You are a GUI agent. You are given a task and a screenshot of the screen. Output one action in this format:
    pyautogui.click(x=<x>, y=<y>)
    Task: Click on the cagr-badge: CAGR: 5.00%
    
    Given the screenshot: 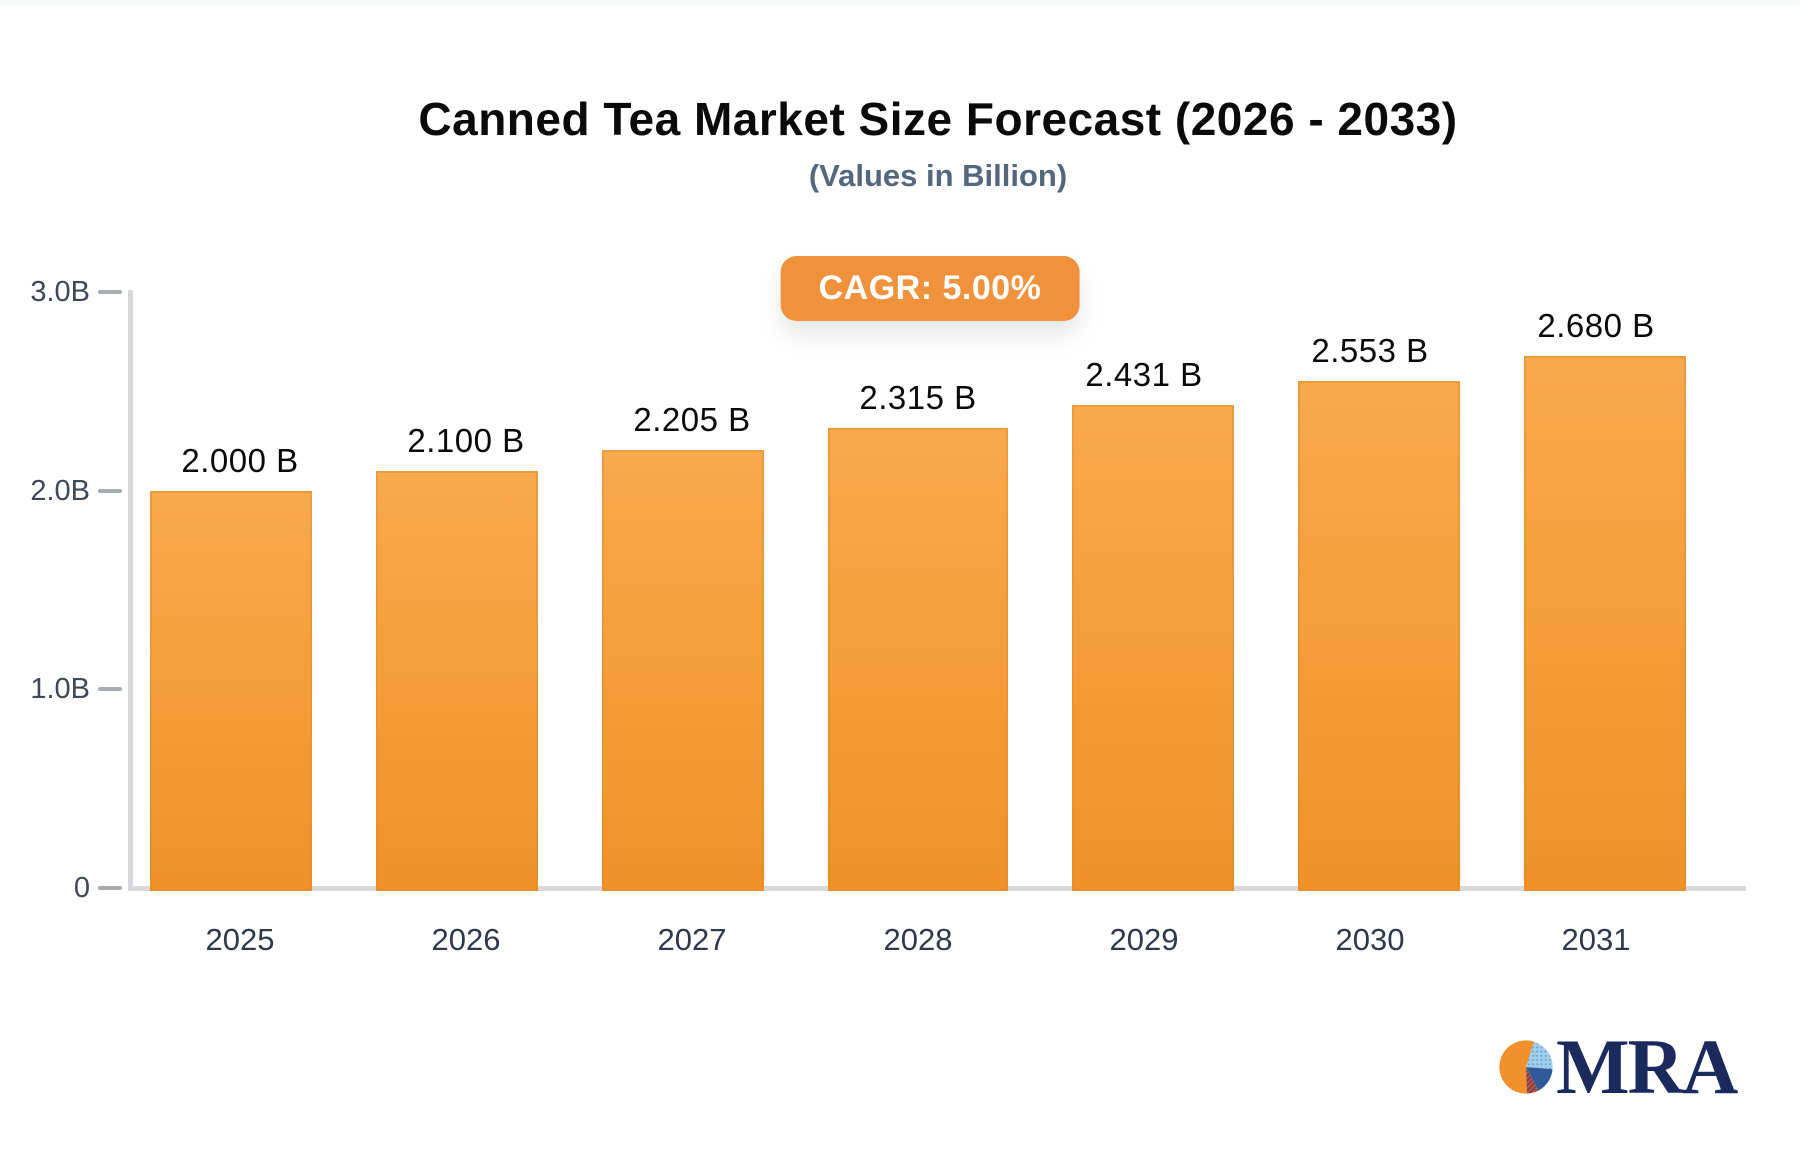 What is the action you would take?
    pyautogui.click(x=930, y=288)
    